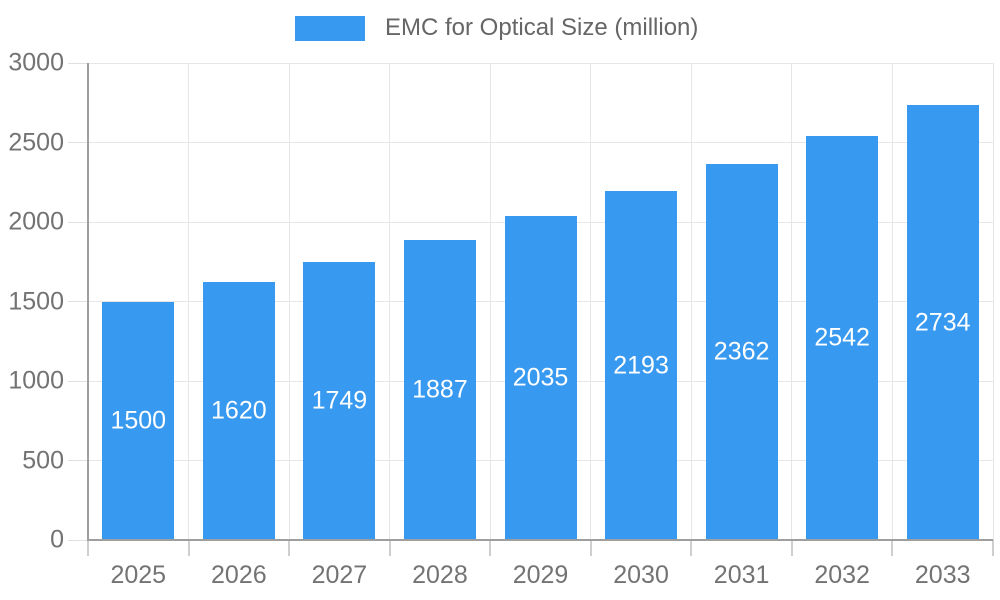 Image resolution: width=1000 pixels, height=600 pixels. What do you see at coordinates (36, 62) in the screenshot?
I see `y-tick-label: 3000` at bounding box center [36, 62].